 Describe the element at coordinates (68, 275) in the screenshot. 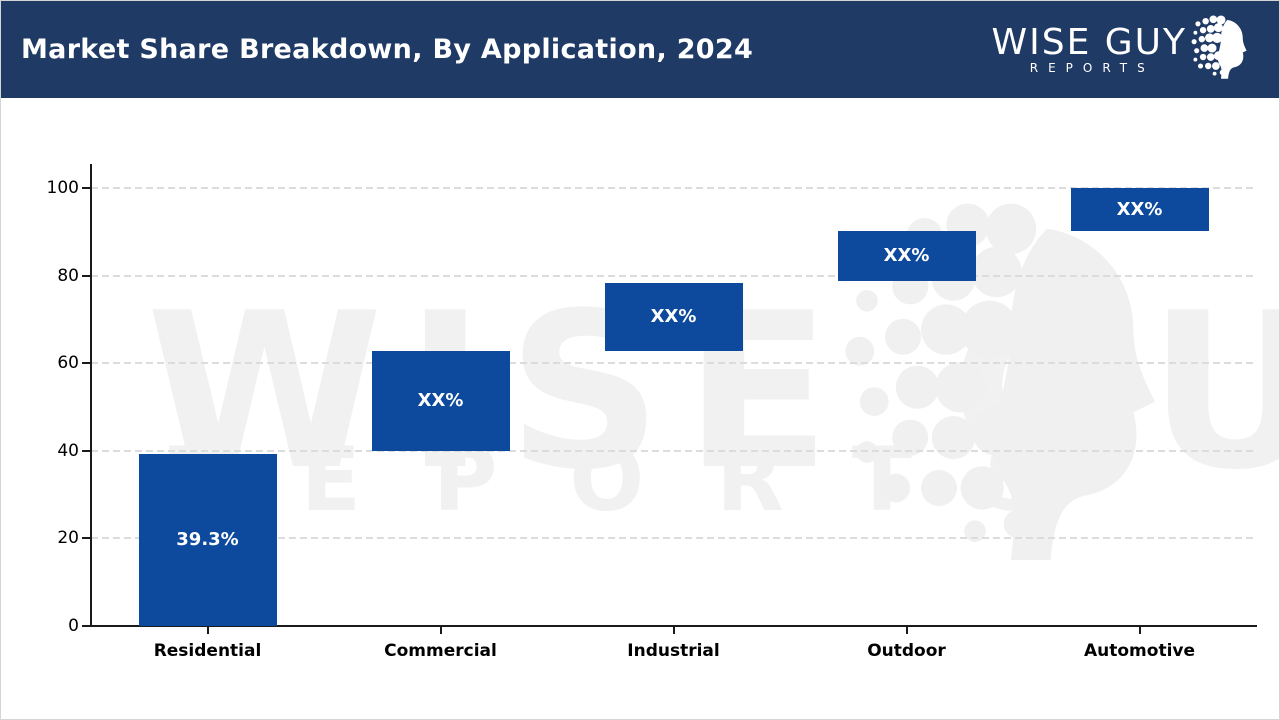

I see `y-axis-tick-label: 80` at that location.